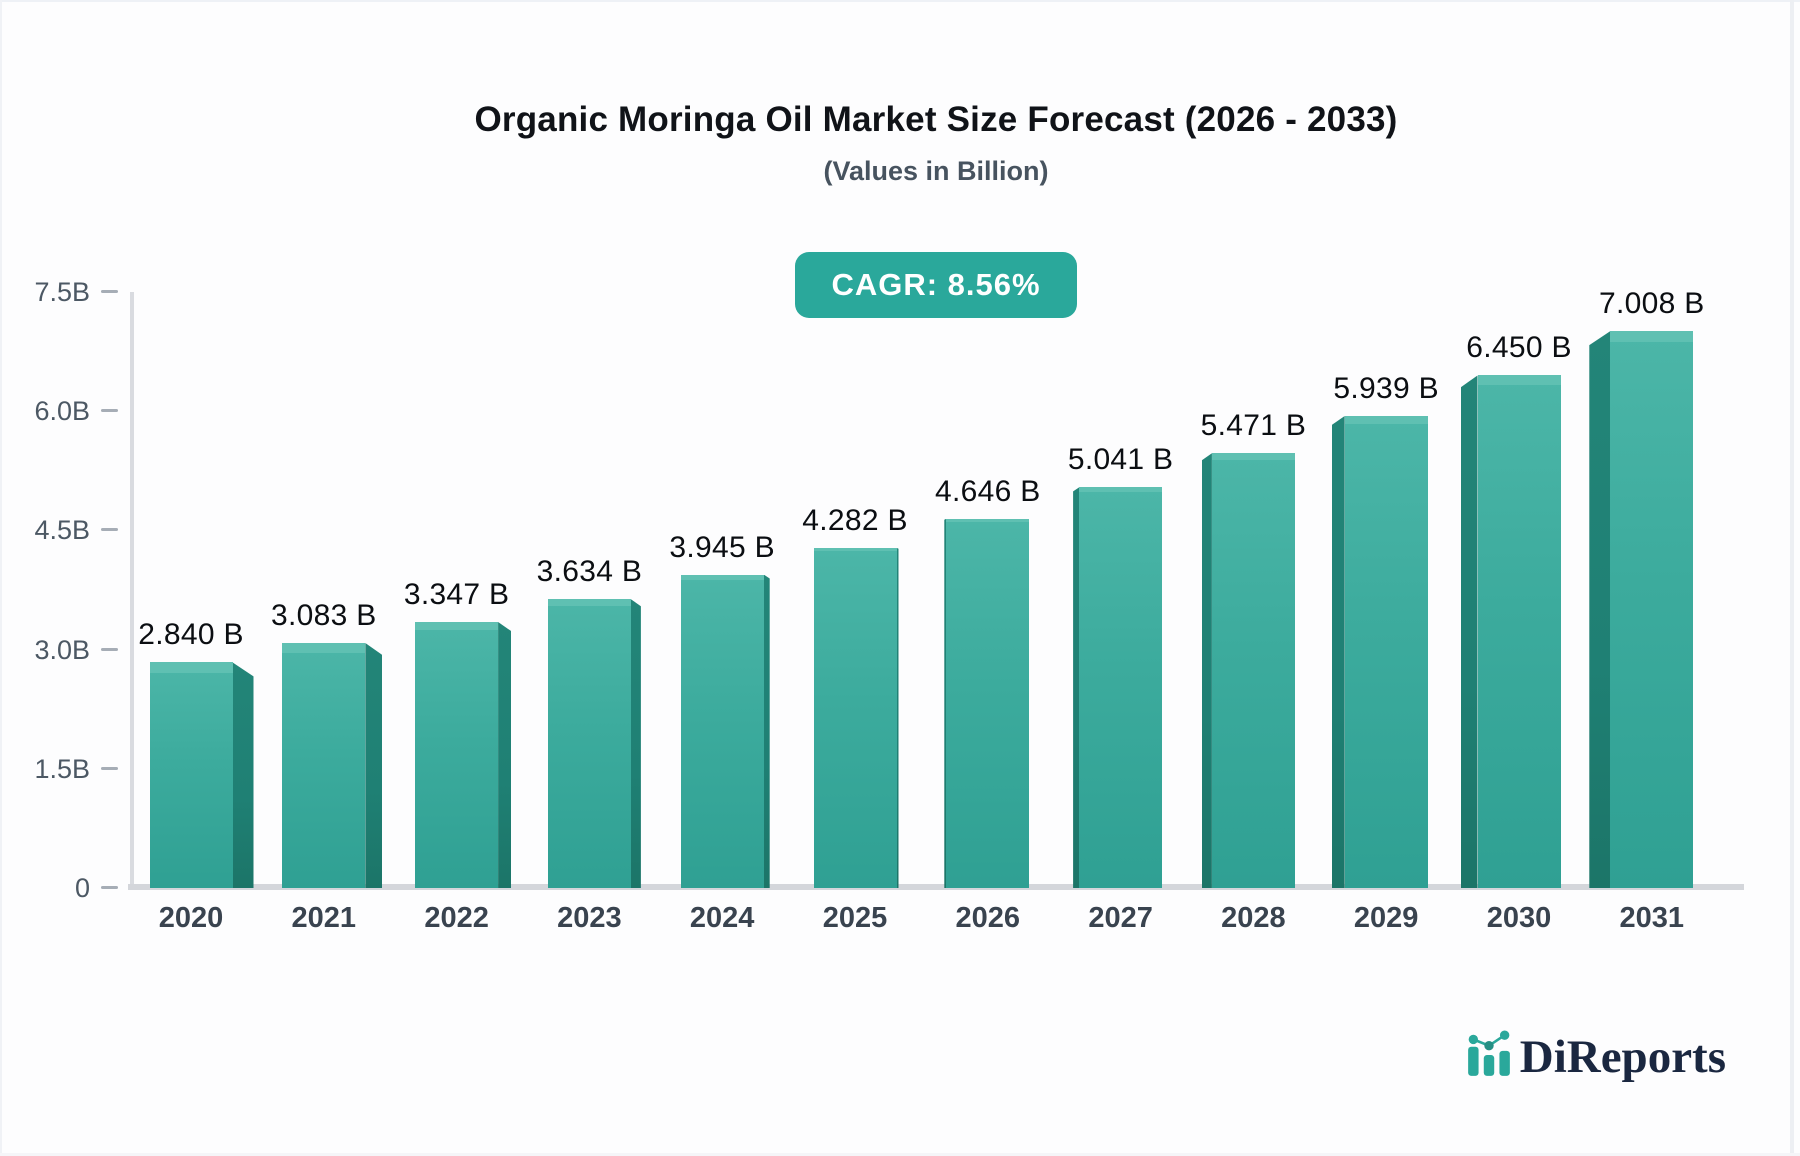 Image resolution: width=1800 pixels, height=1156 pixels. Describe the element at coordinates (456, 595) in the screenshot. I see `bar-value-2022: 3.347 B` at that location.